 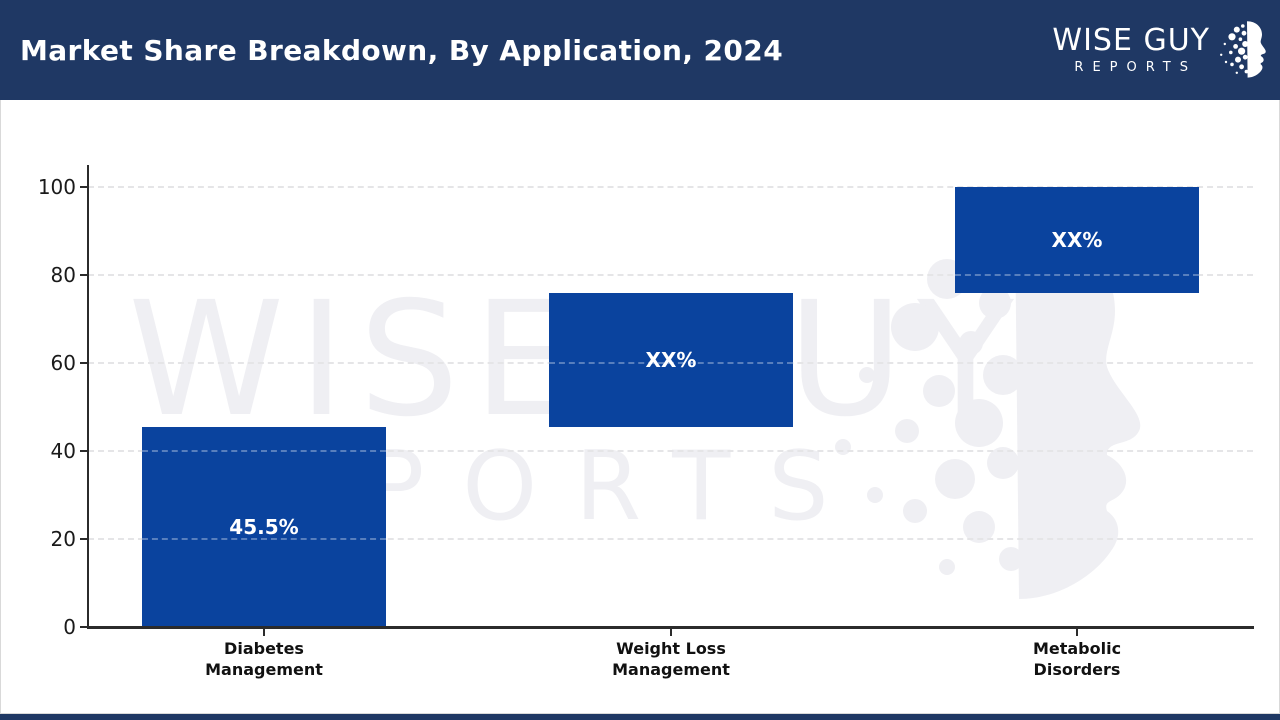 What do you see at coordinates (88, 397) in the screenshot?
I see `y-axis-line` at bounding box center [88, 397].